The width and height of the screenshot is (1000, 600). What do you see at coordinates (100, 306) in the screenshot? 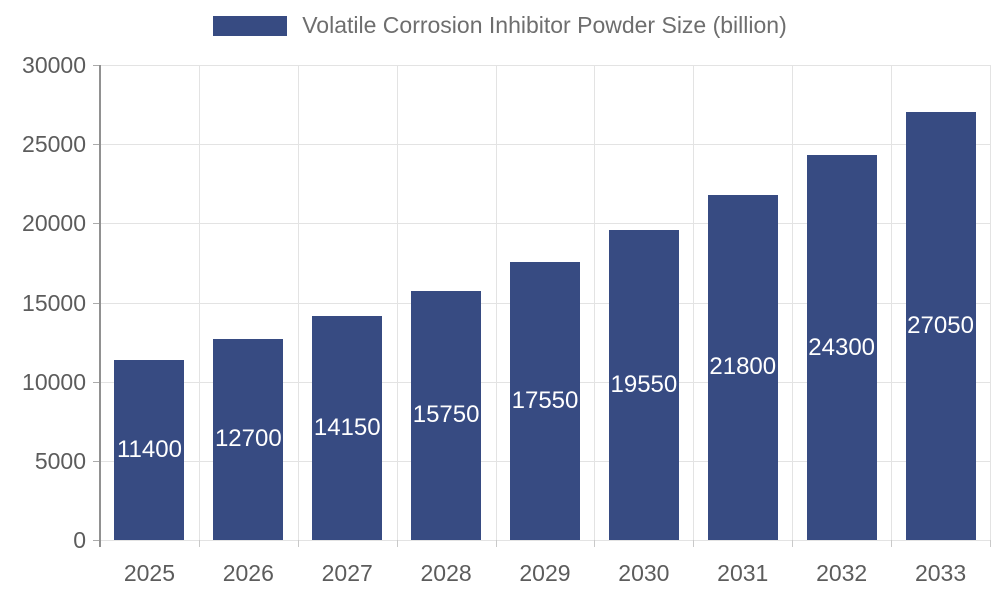
I see `y-axis-line` at bounding box center [100, 306].